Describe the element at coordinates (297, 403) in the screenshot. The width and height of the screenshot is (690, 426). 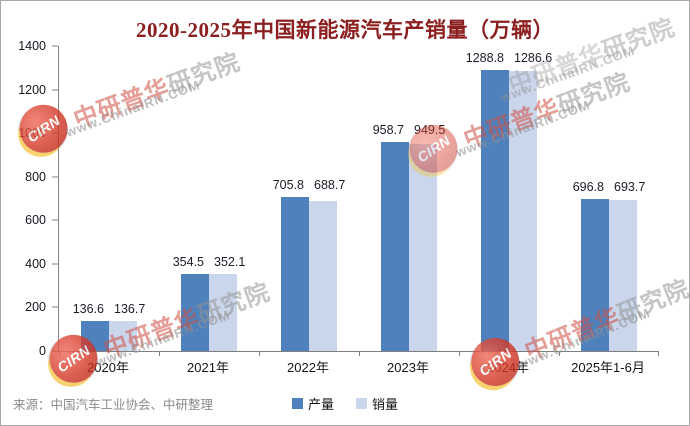
I see `production-swatch-icon` at that location.